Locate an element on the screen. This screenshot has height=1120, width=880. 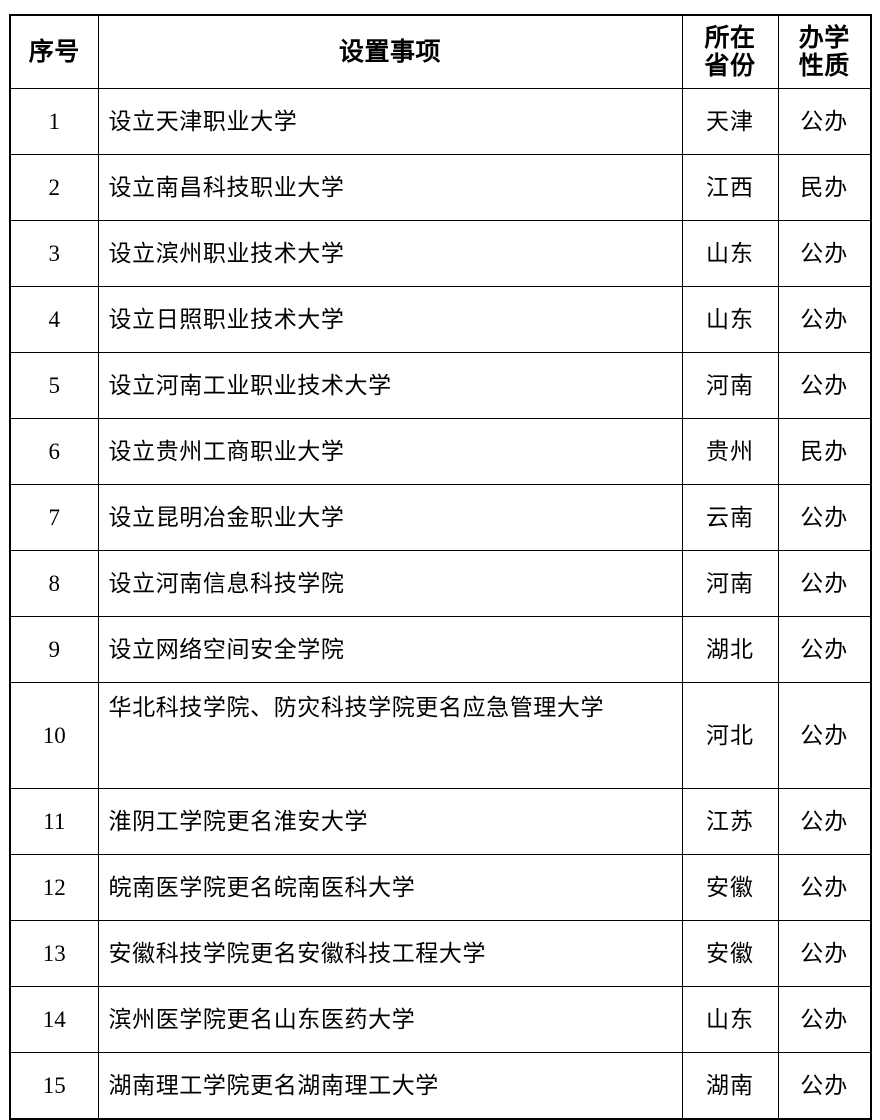
cell-matter: 设立贵州工商职业大学 is located at coordinates (390, 451).